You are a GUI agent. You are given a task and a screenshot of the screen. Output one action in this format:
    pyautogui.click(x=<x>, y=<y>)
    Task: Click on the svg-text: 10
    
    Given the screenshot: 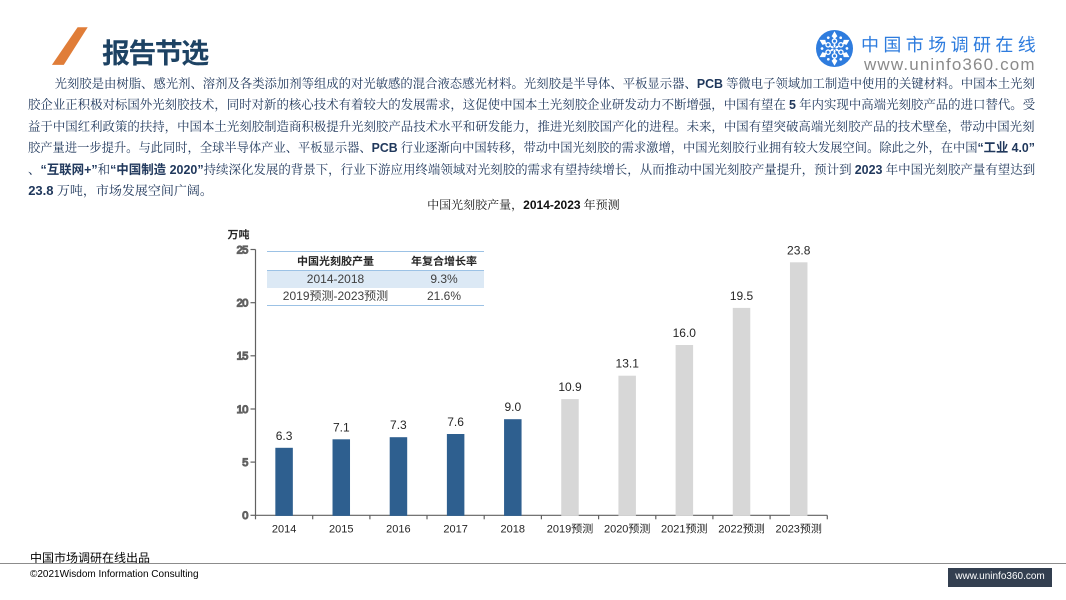 What is the action you would take?
    pyautogui.click(x=243, y=410)
    